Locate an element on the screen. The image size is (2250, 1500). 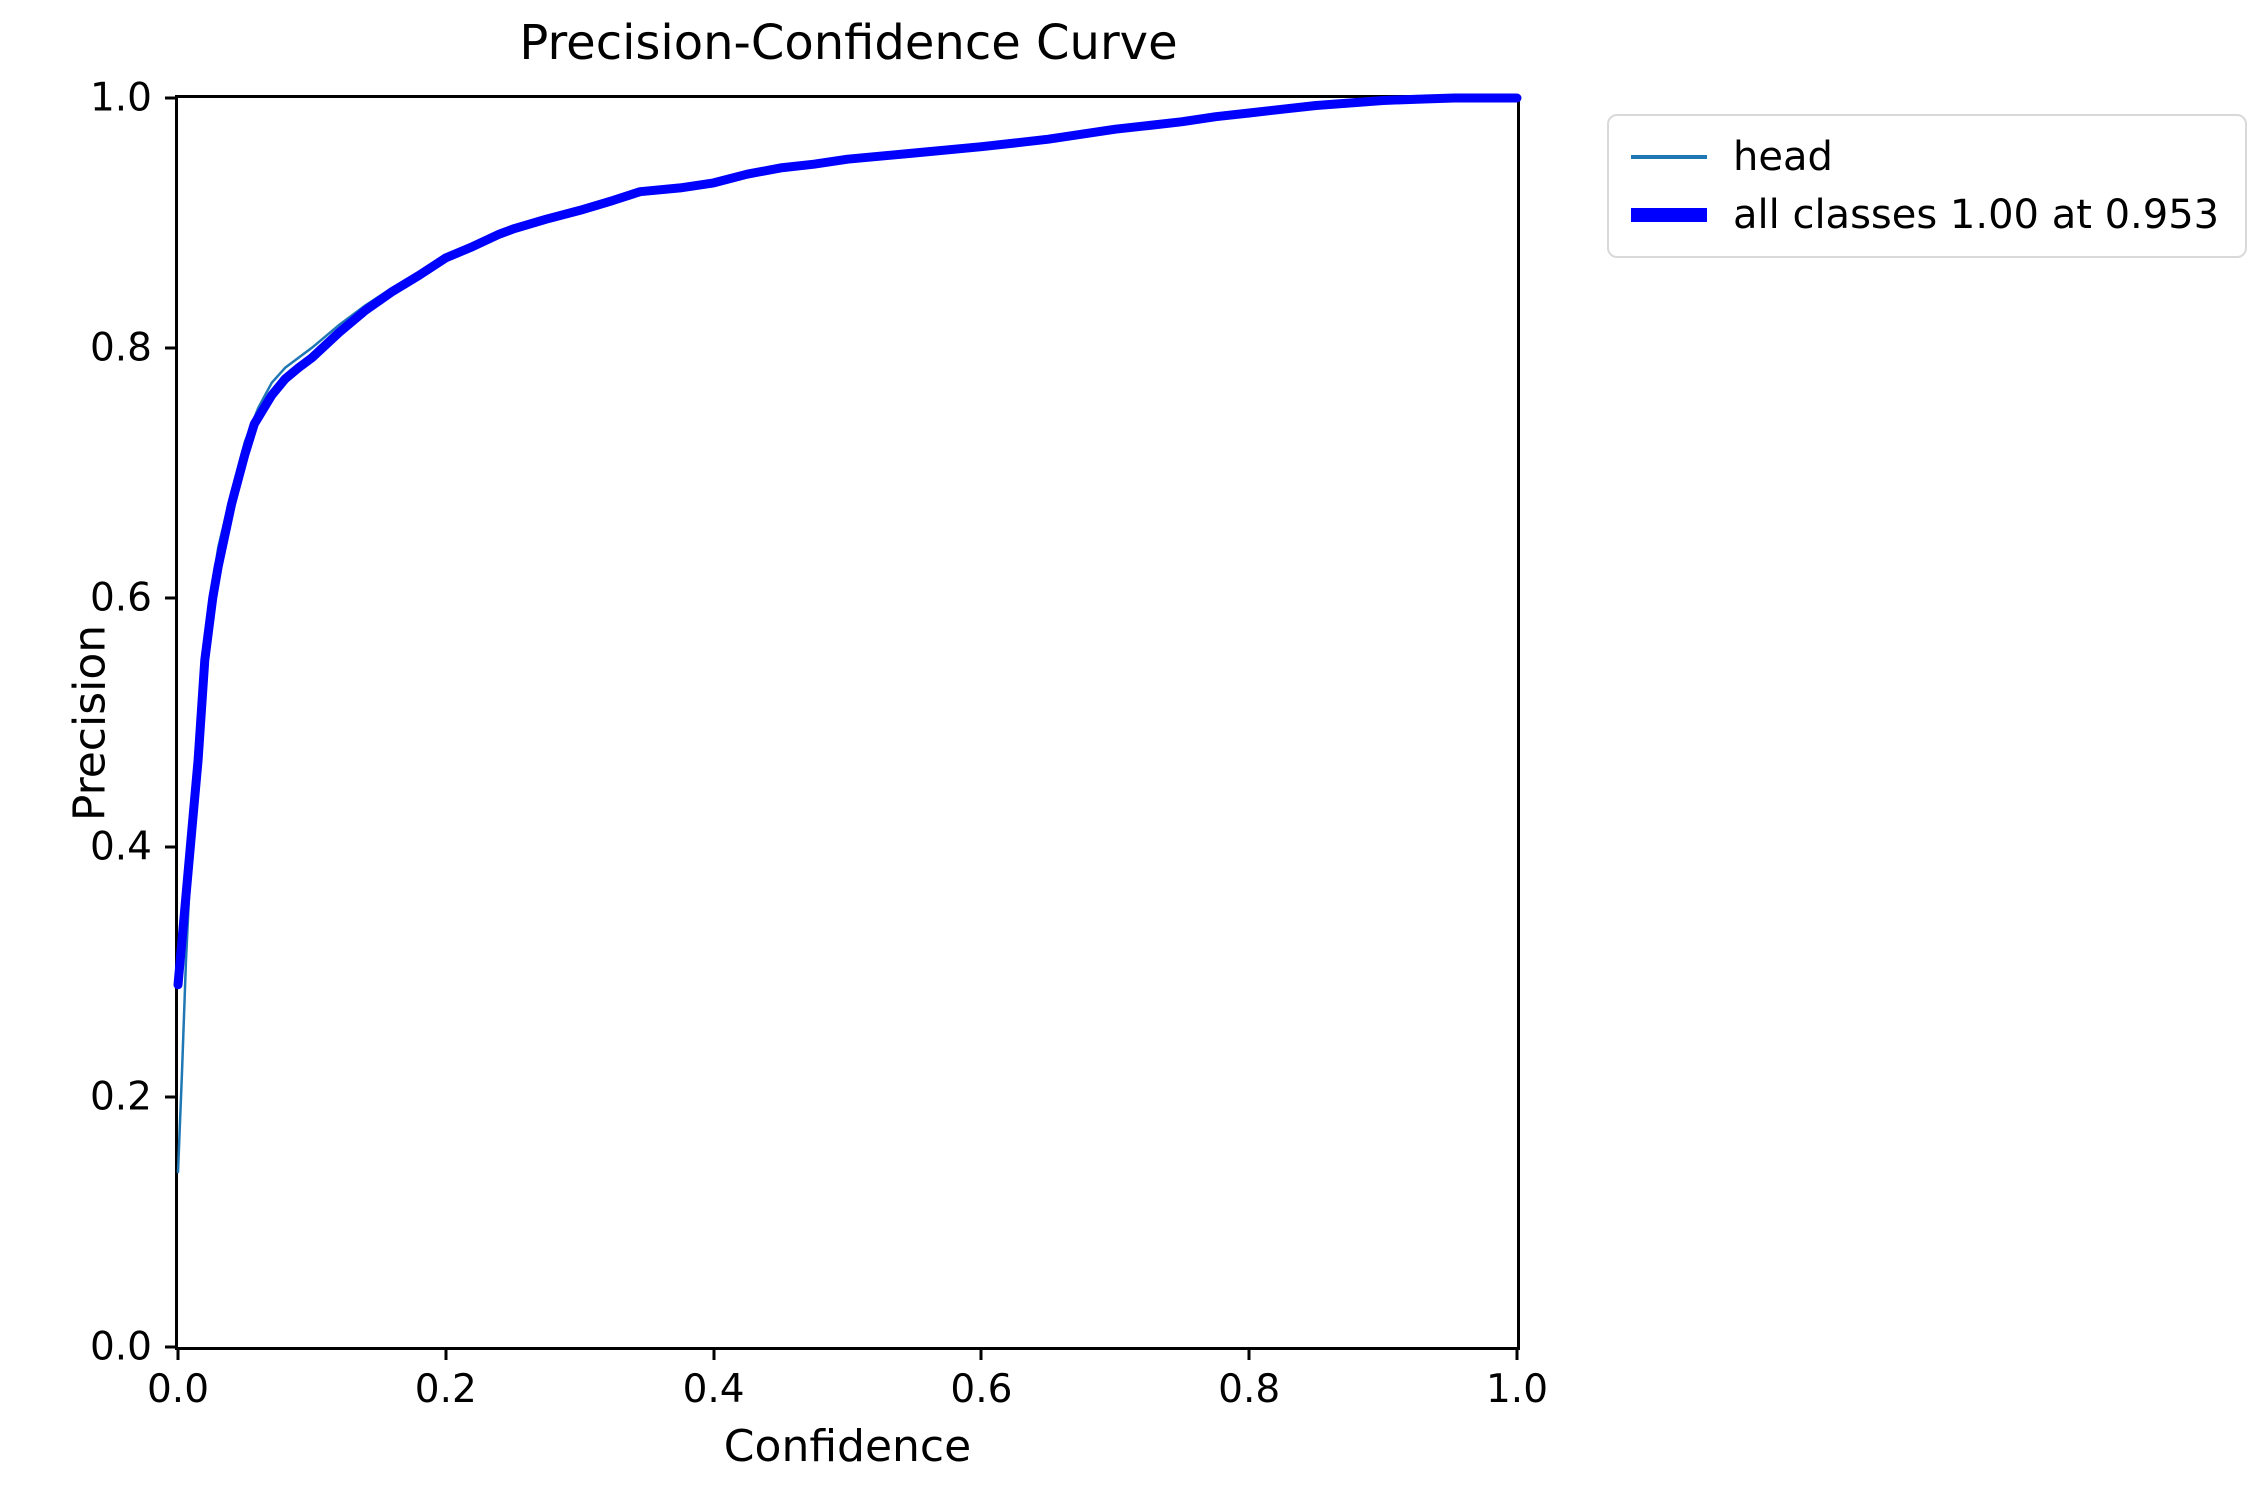
legend-item: head is located at coordinates (1925, 157).